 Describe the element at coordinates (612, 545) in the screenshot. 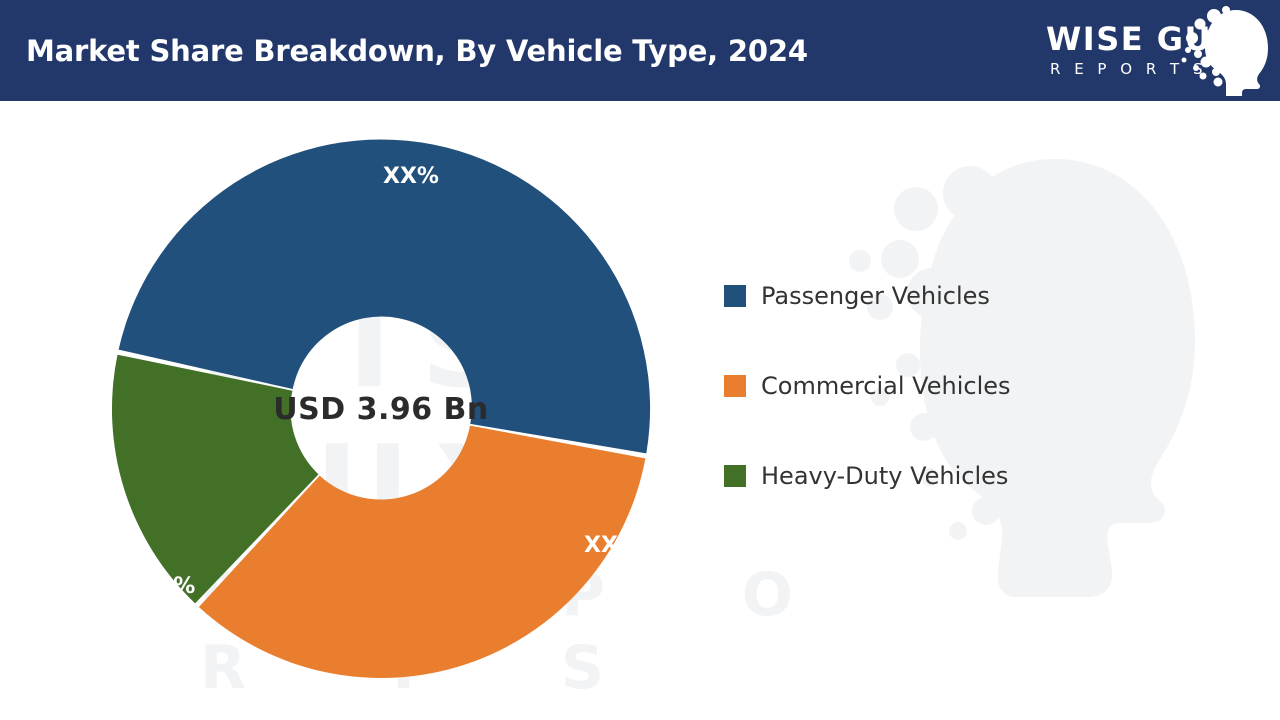

I see `donut-label-commercial-vehicles: XX%` at that location.